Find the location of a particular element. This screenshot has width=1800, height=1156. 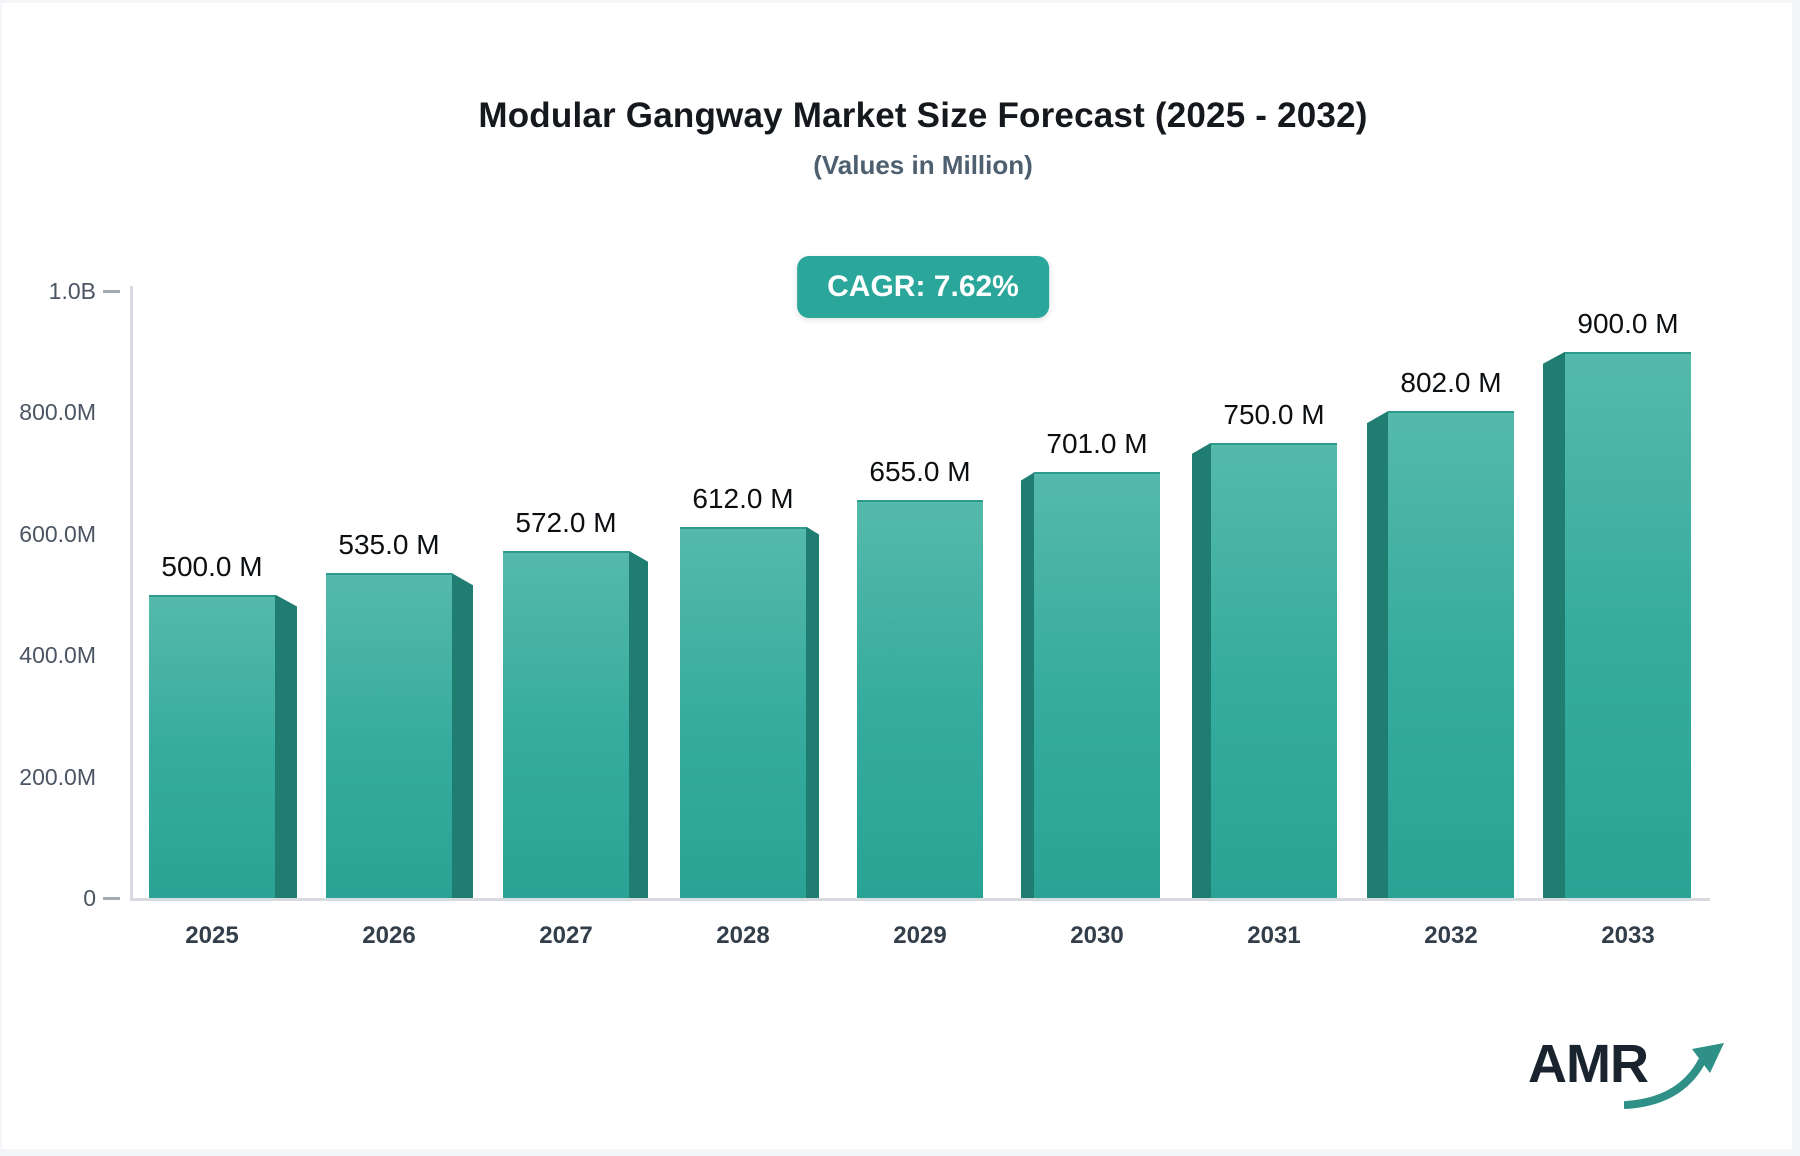

bar-2030 is located at coordinates (1097, 685).